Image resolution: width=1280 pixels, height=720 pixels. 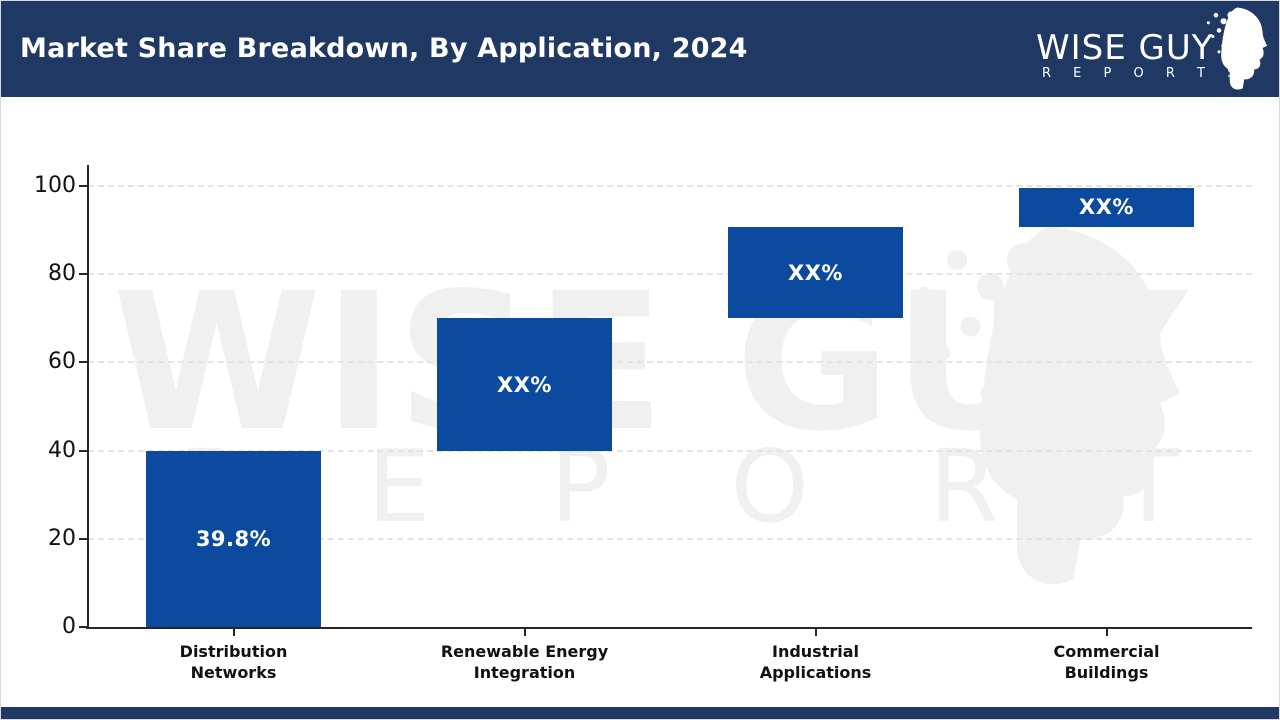 What do you see at coordinates (55, 185) in the screenshot?
I see `y-axis-tick-label: 100` at bounding box center [55, 185].